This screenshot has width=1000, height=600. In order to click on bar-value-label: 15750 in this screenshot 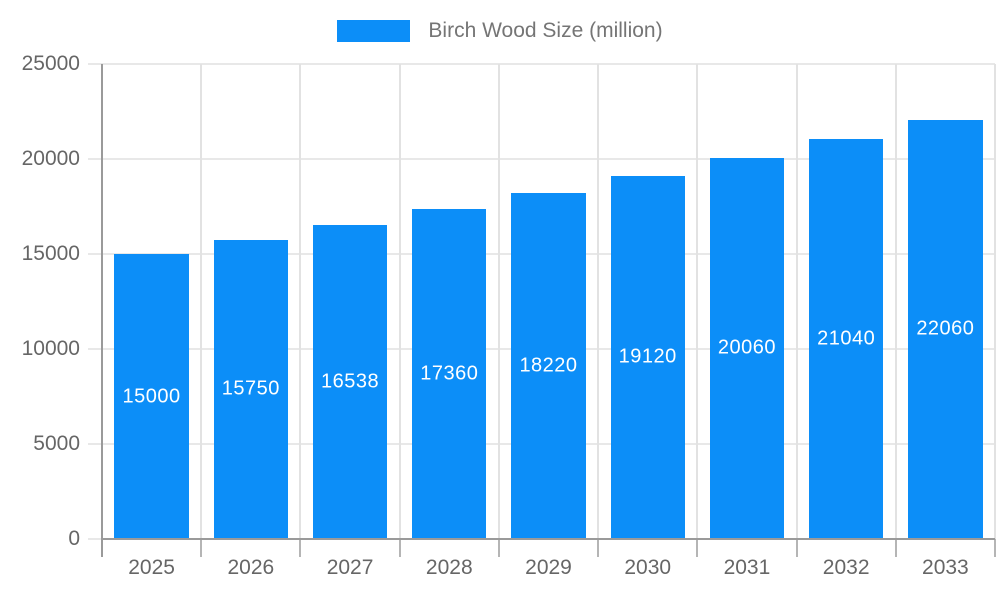, I will do `click(250, 388)`.